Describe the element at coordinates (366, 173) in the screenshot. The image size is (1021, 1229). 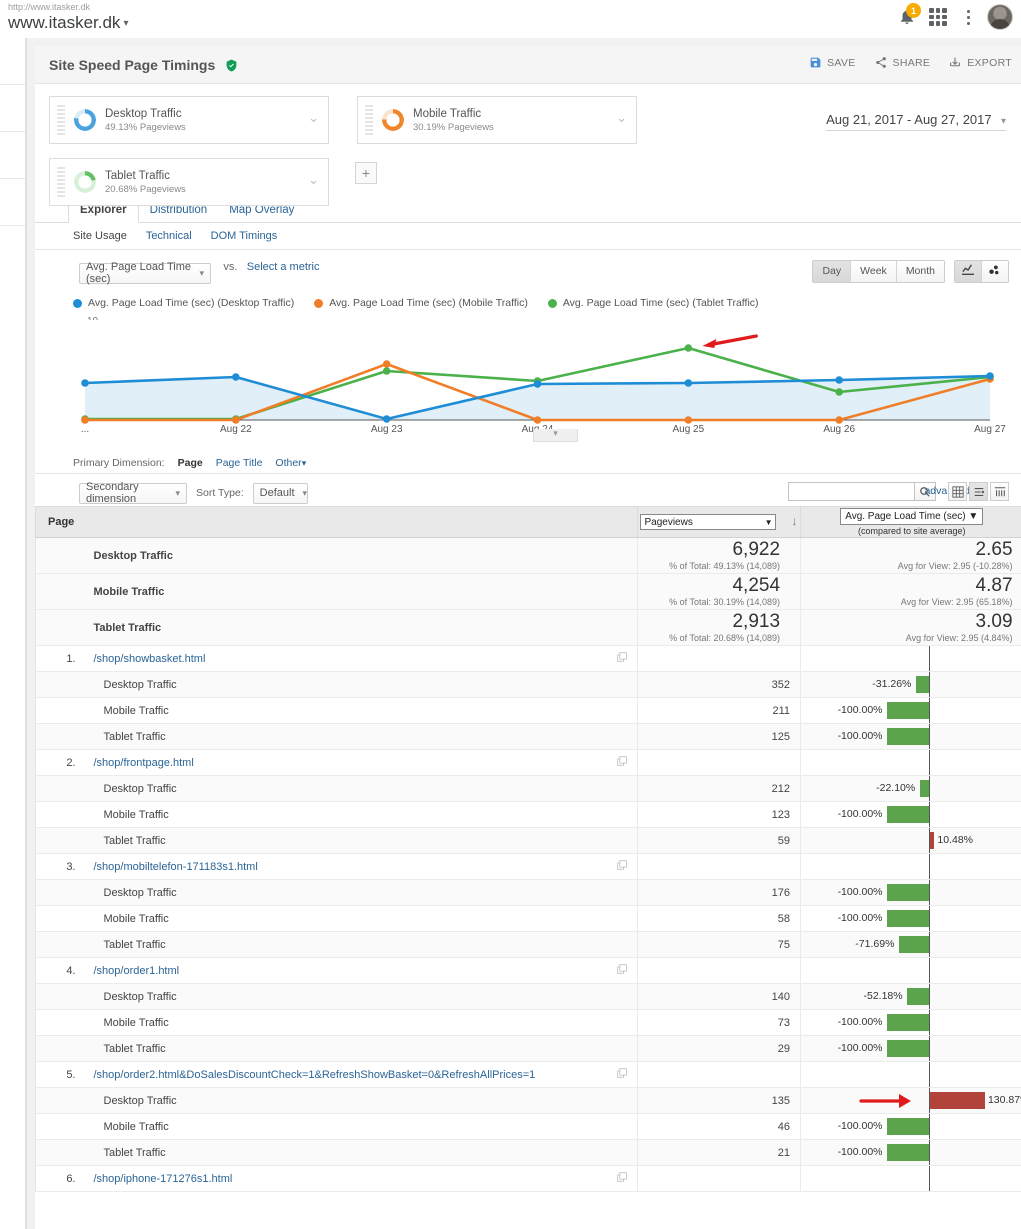
I see `add-segment-button: +` at that location.